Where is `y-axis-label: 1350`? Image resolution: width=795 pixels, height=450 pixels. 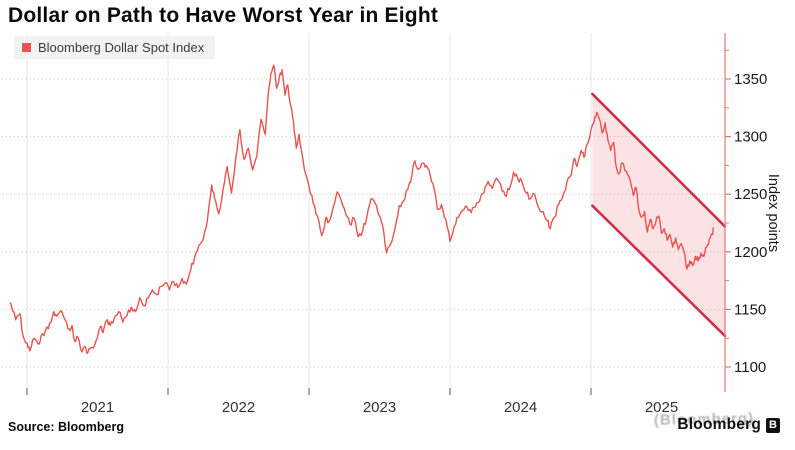
y-axis-label: 1350 is located at coordinates (750, 79).